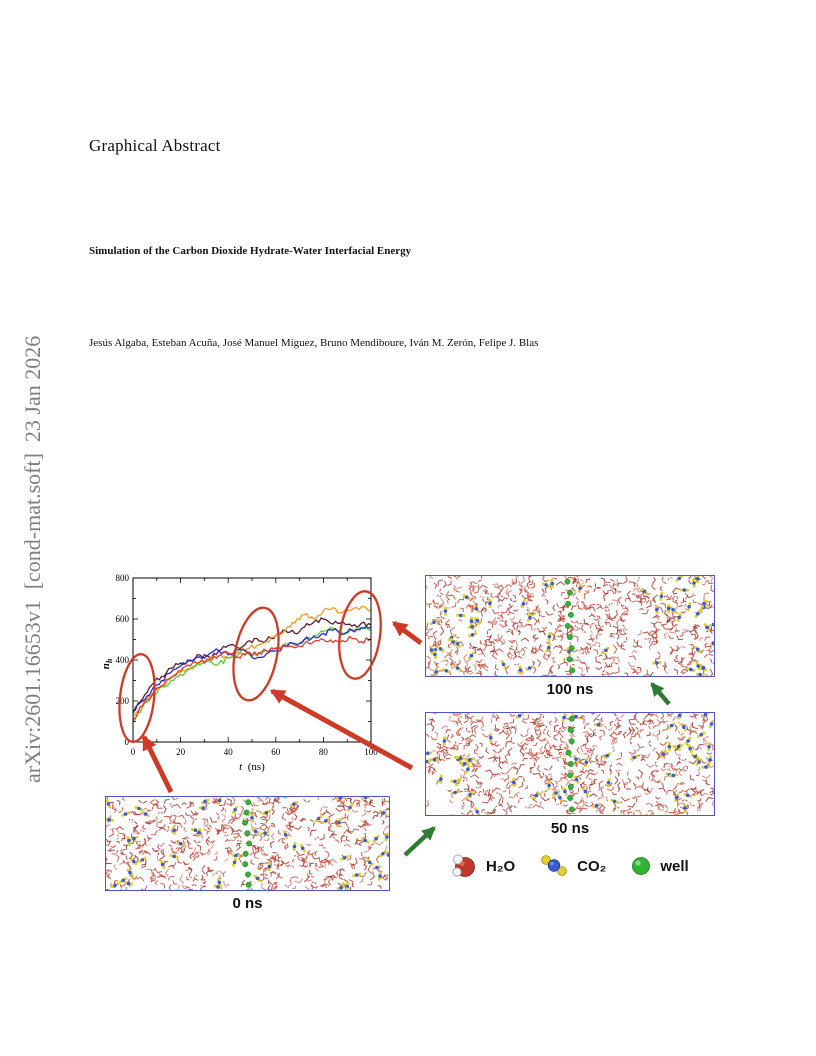 Image resolution: width=816 pixels, height=1056 pixels. I want to click on svg-text: 20, so click(181, 752).